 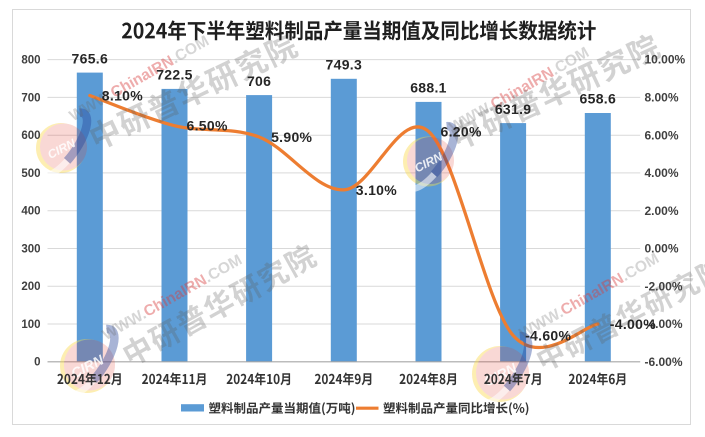 What do you see at coordinates (664, 362) in the screenshot?
I see `svg-text: -6.00%` at bounding box center [664, 362].